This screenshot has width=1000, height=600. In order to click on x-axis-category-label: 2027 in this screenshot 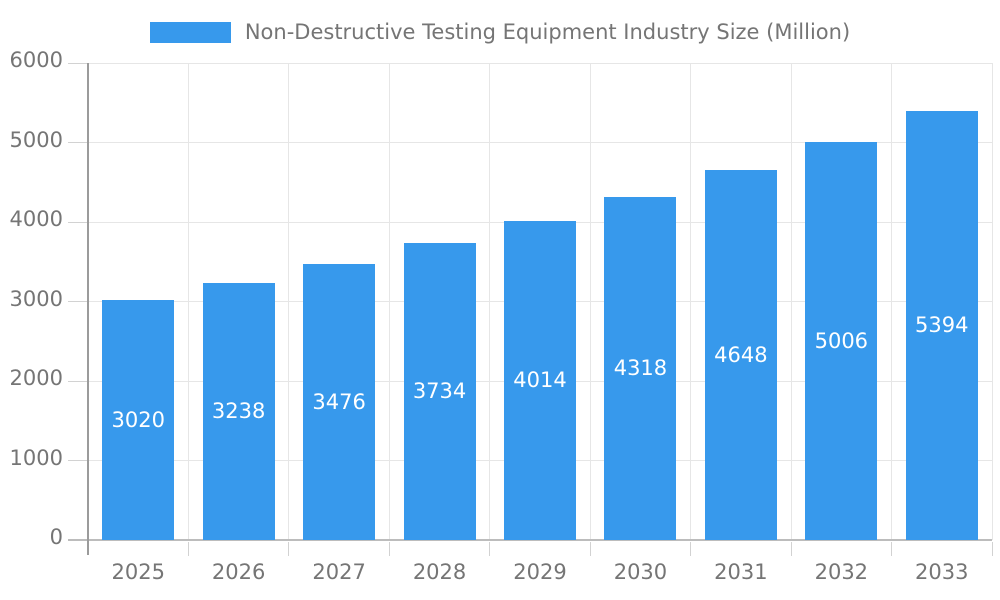, I will do `click(339, 572)`.